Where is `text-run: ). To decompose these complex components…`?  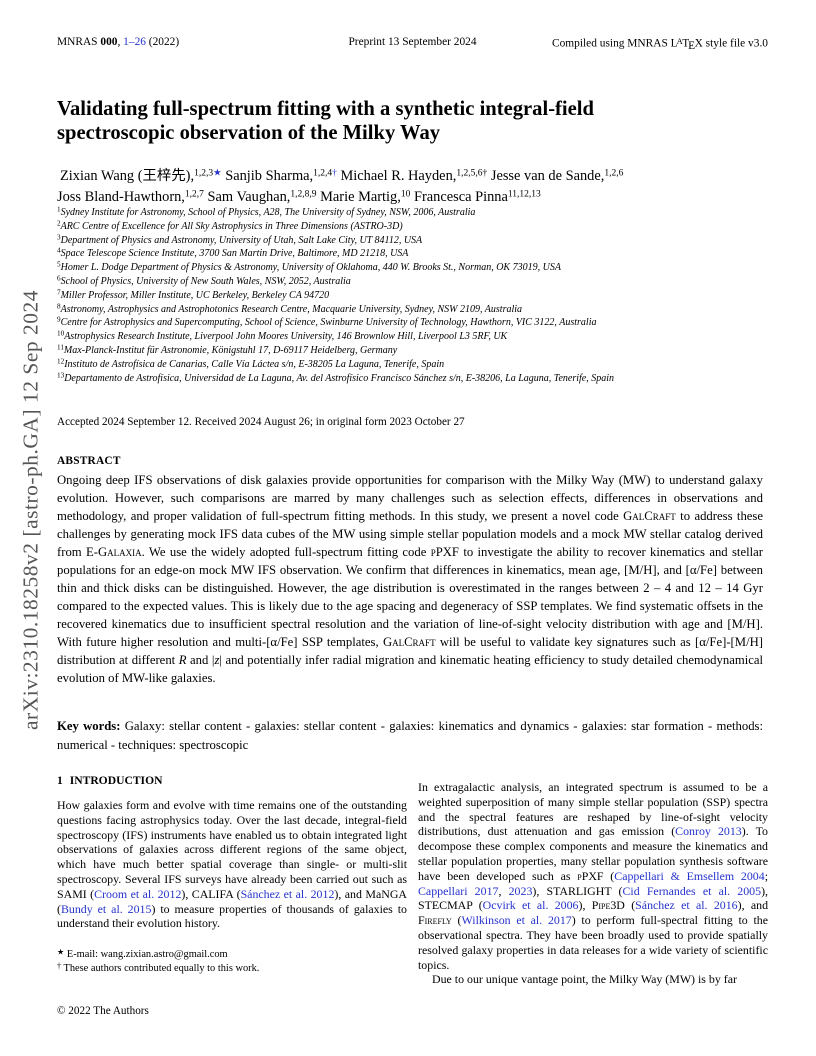
text-run: ). To decompose these complex components… is located at coordinates (593, 853).